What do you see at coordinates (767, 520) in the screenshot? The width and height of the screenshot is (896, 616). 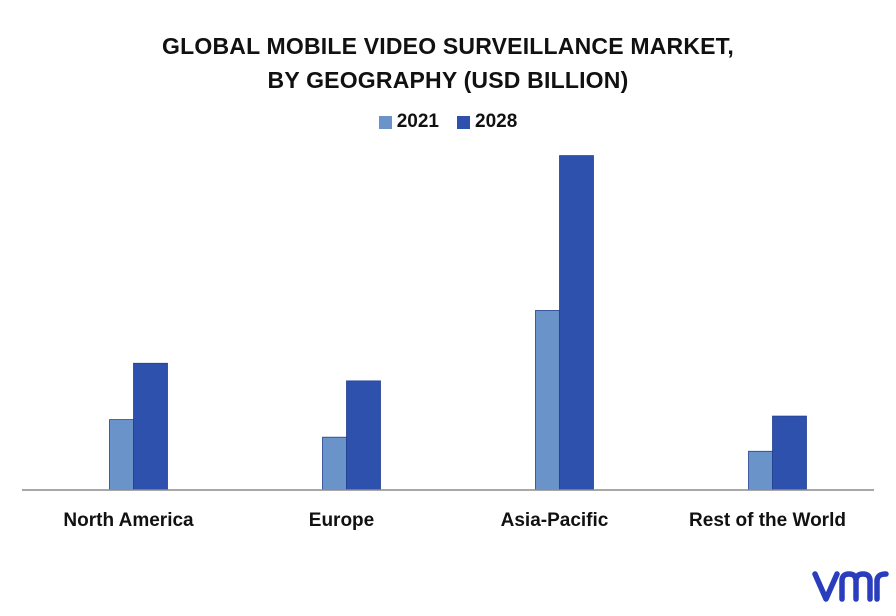 I see `x-tick-label-rest-of-the-world: Rest of the World` at bounding box center [767, 520].